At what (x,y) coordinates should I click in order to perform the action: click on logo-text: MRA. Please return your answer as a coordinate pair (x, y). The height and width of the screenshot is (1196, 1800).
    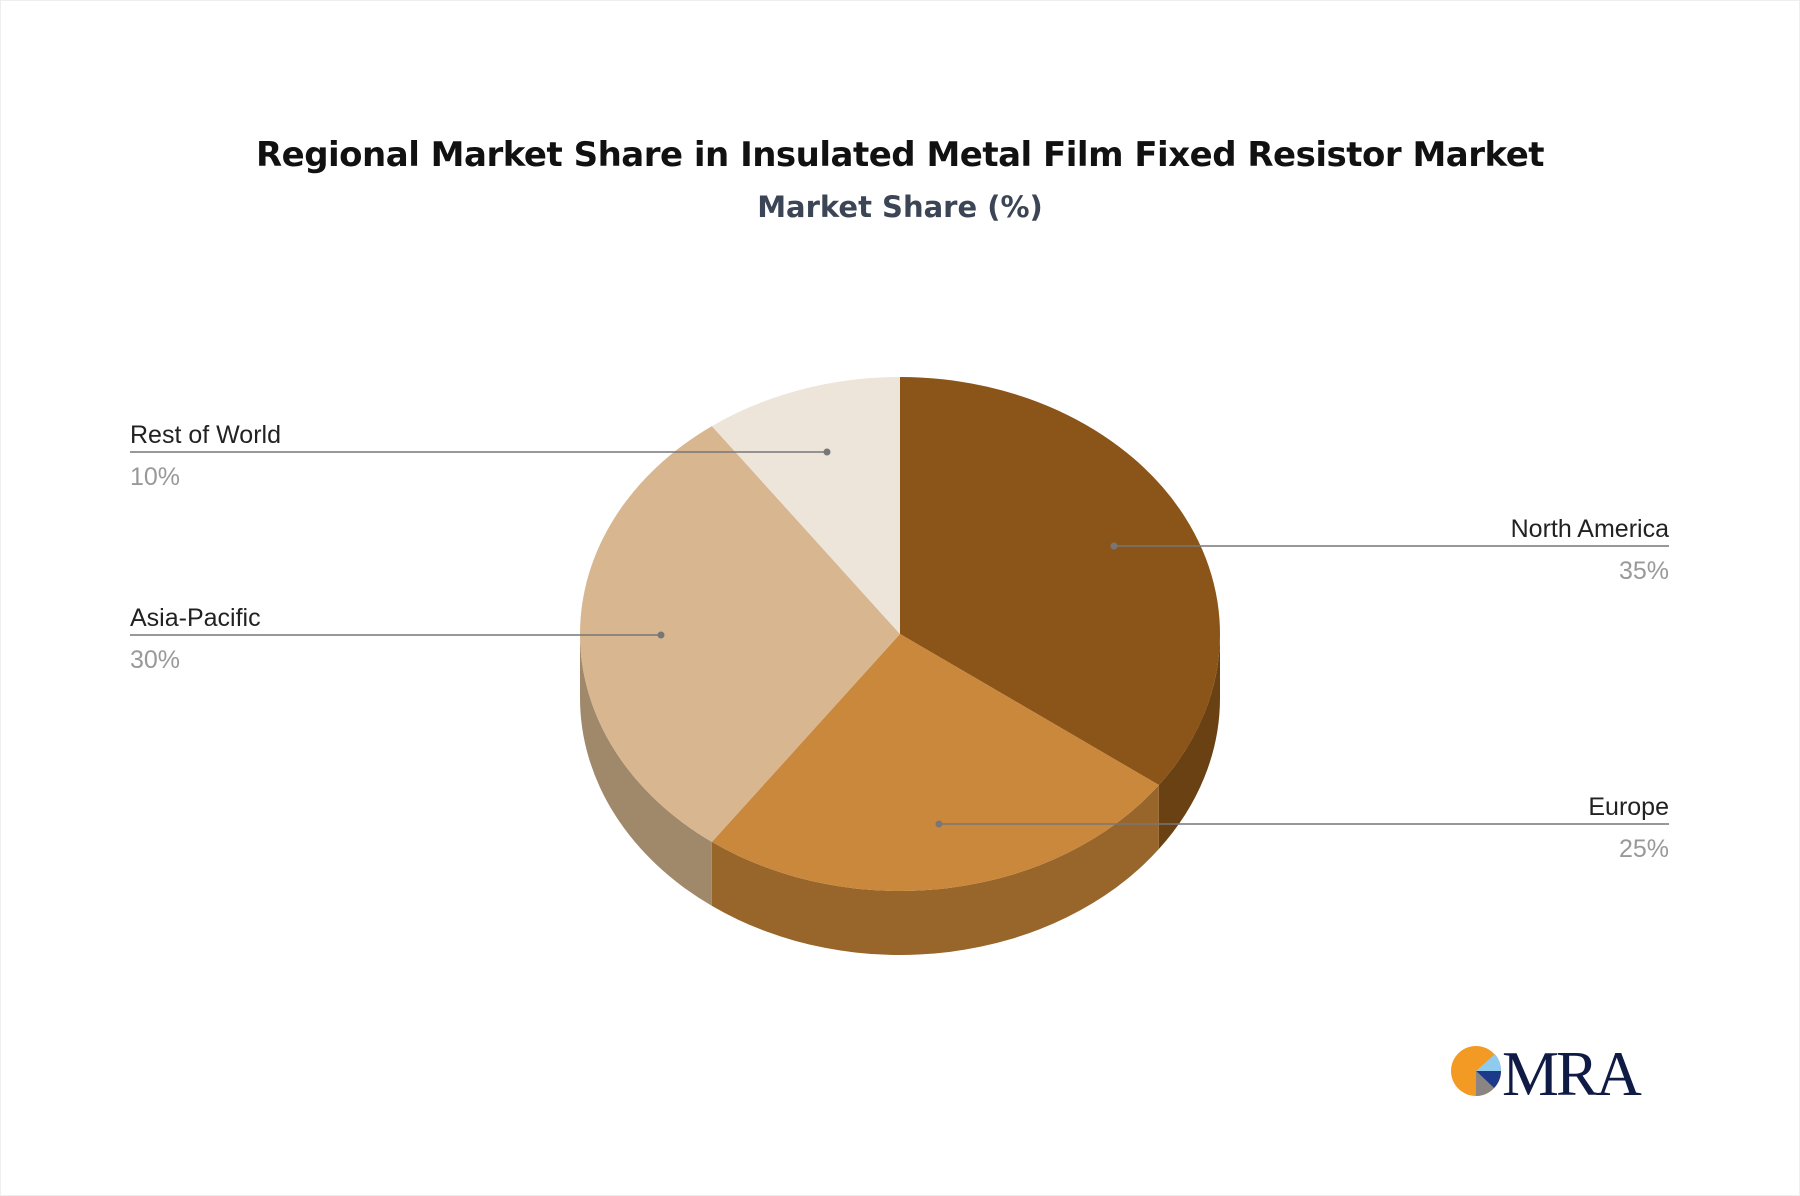
    Looking at the image, I should click on (1572, 1073).